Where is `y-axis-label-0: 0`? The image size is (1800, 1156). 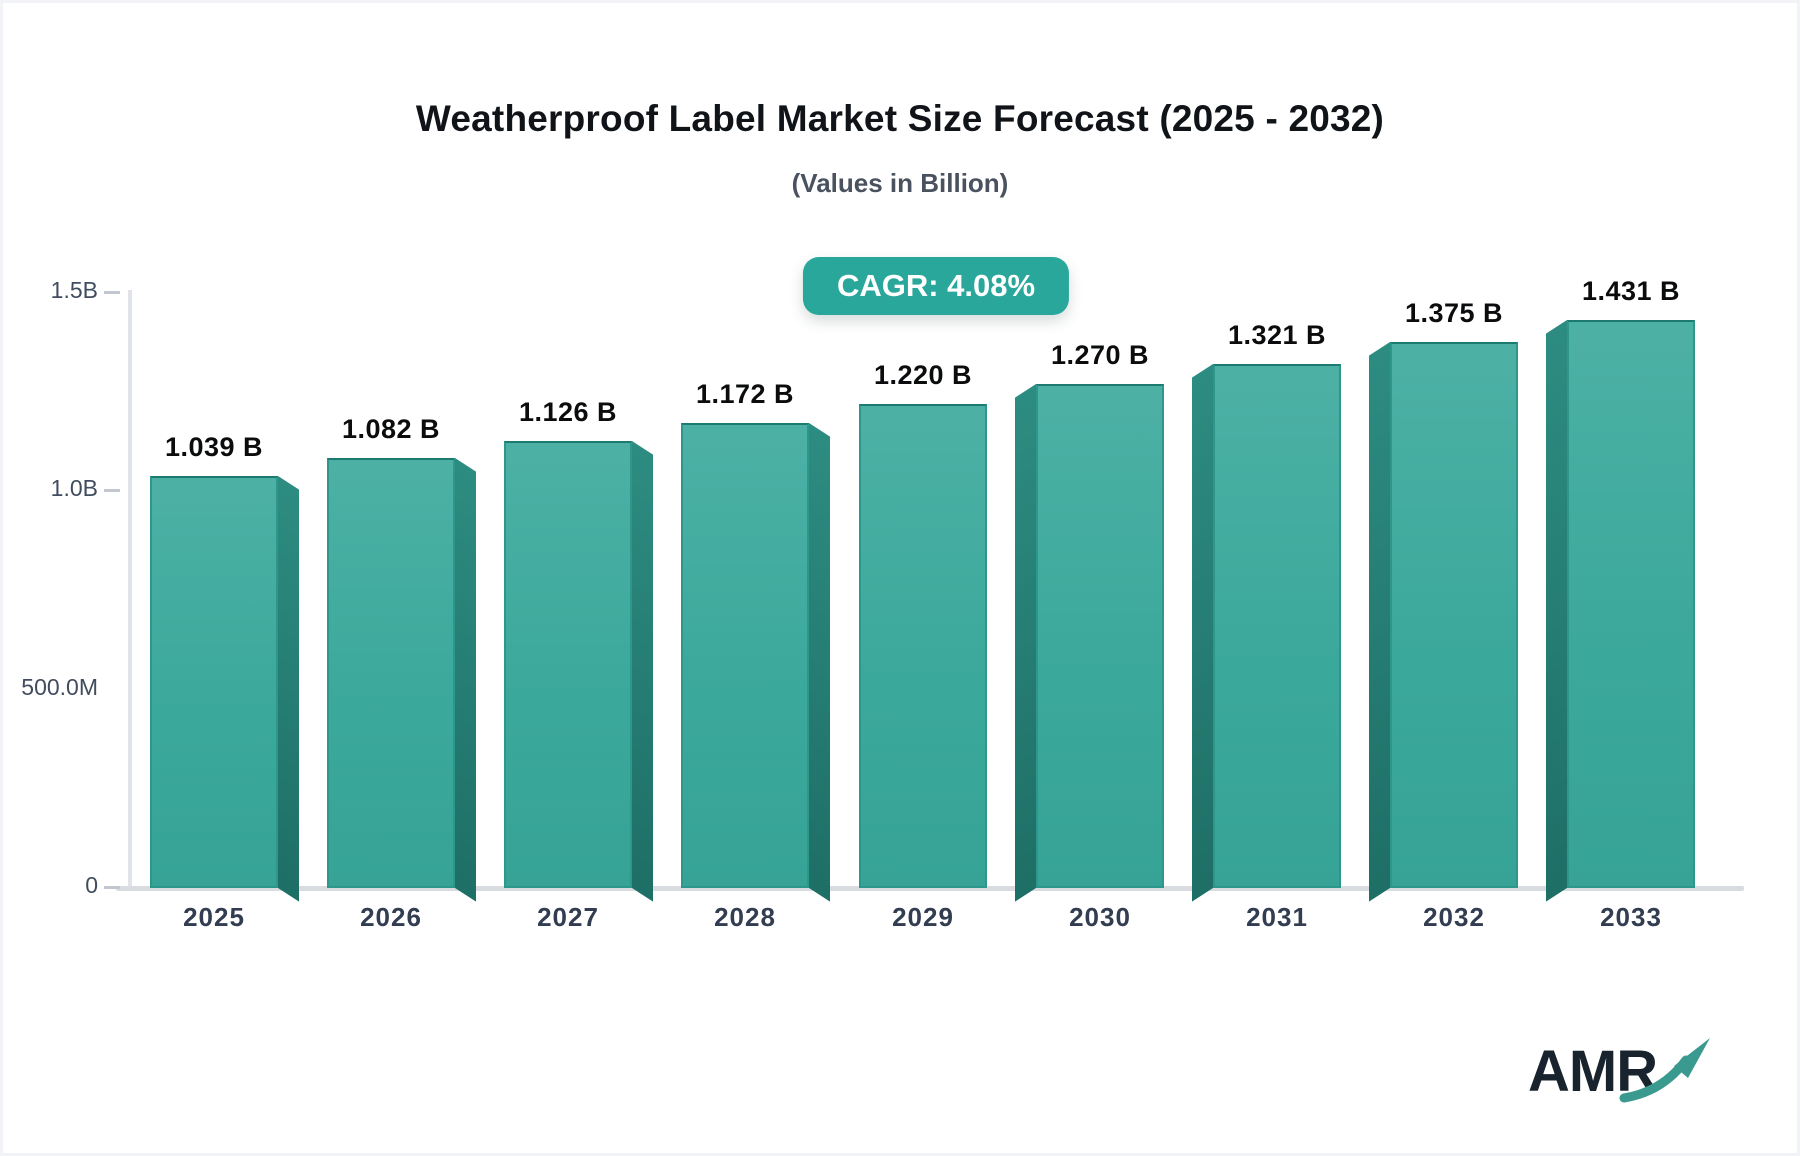
y-axis-label-0: 0 is located at coordinates (91, 885).